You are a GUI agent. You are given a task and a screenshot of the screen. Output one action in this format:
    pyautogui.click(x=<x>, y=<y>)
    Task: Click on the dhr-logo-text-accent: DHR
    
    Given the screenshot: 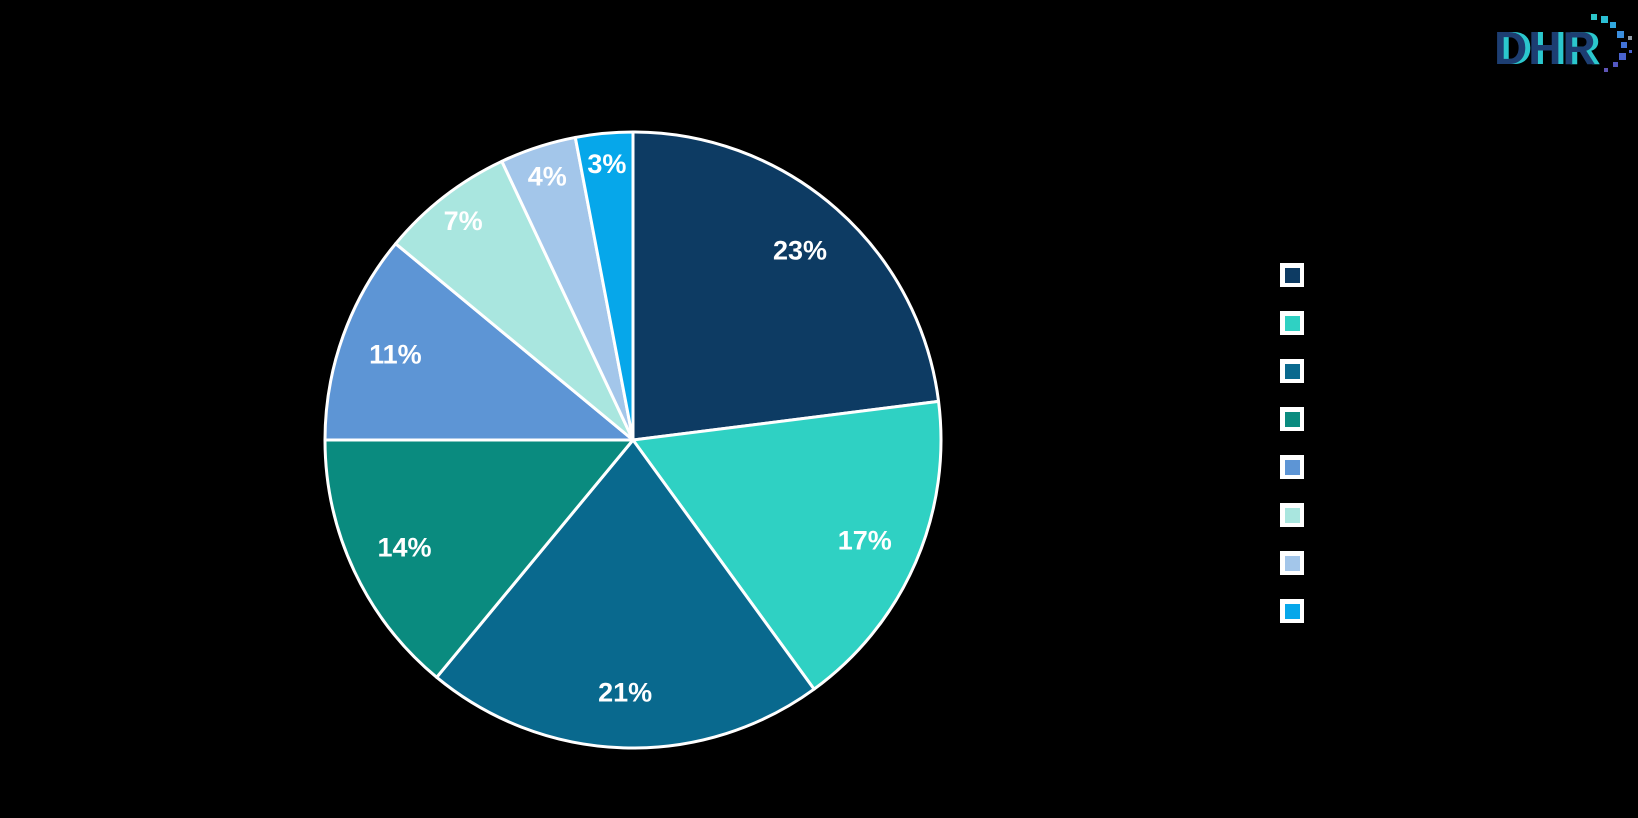 What is the action you would take?
    pyautogui.click(x=1550, y=48)
    